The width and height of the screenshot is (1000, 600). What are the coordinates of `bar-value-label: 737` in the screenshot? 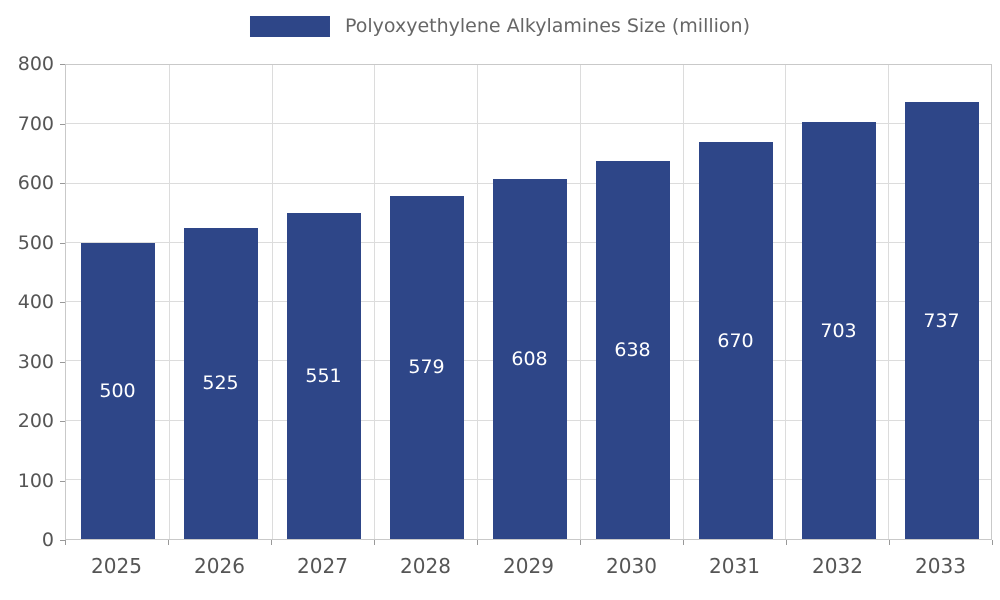 It's located at (941, 320).